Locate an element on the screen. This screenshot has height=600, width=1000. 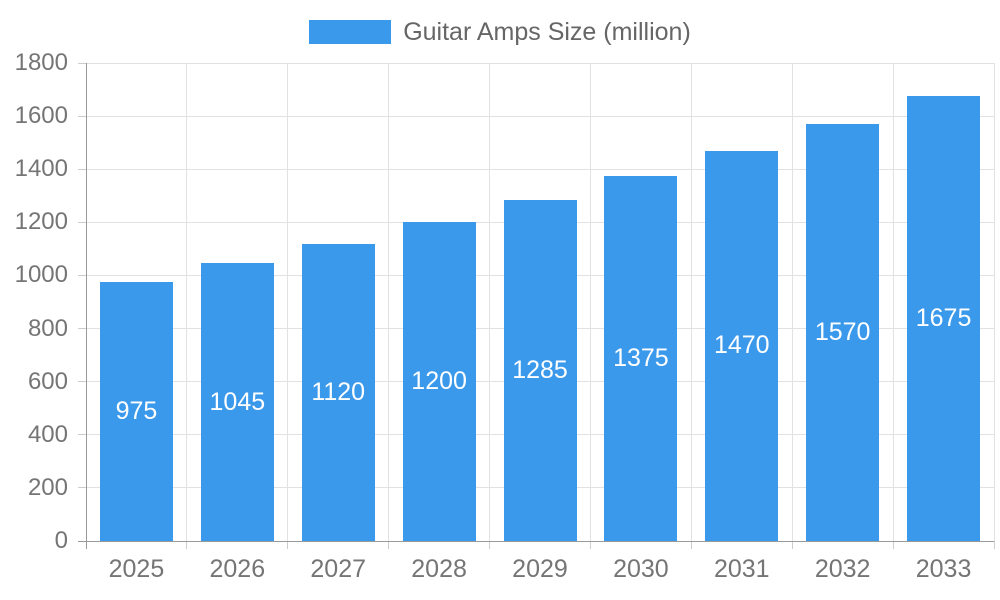
legend-item: Guitar Amps Size (million) is located at coordinates (500, 32).